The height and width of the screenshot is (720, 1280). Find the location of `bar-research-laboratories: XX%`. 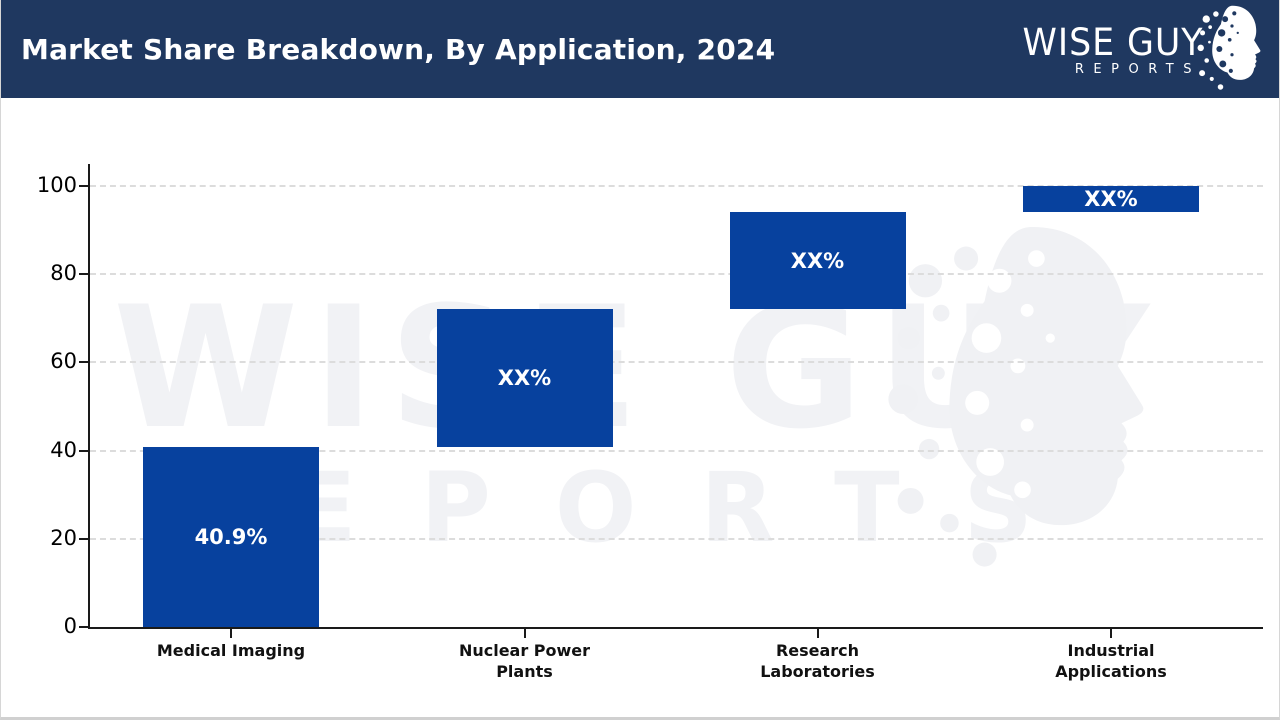

bar-research-laboratories: XX% is located at coordinates (817, 261).